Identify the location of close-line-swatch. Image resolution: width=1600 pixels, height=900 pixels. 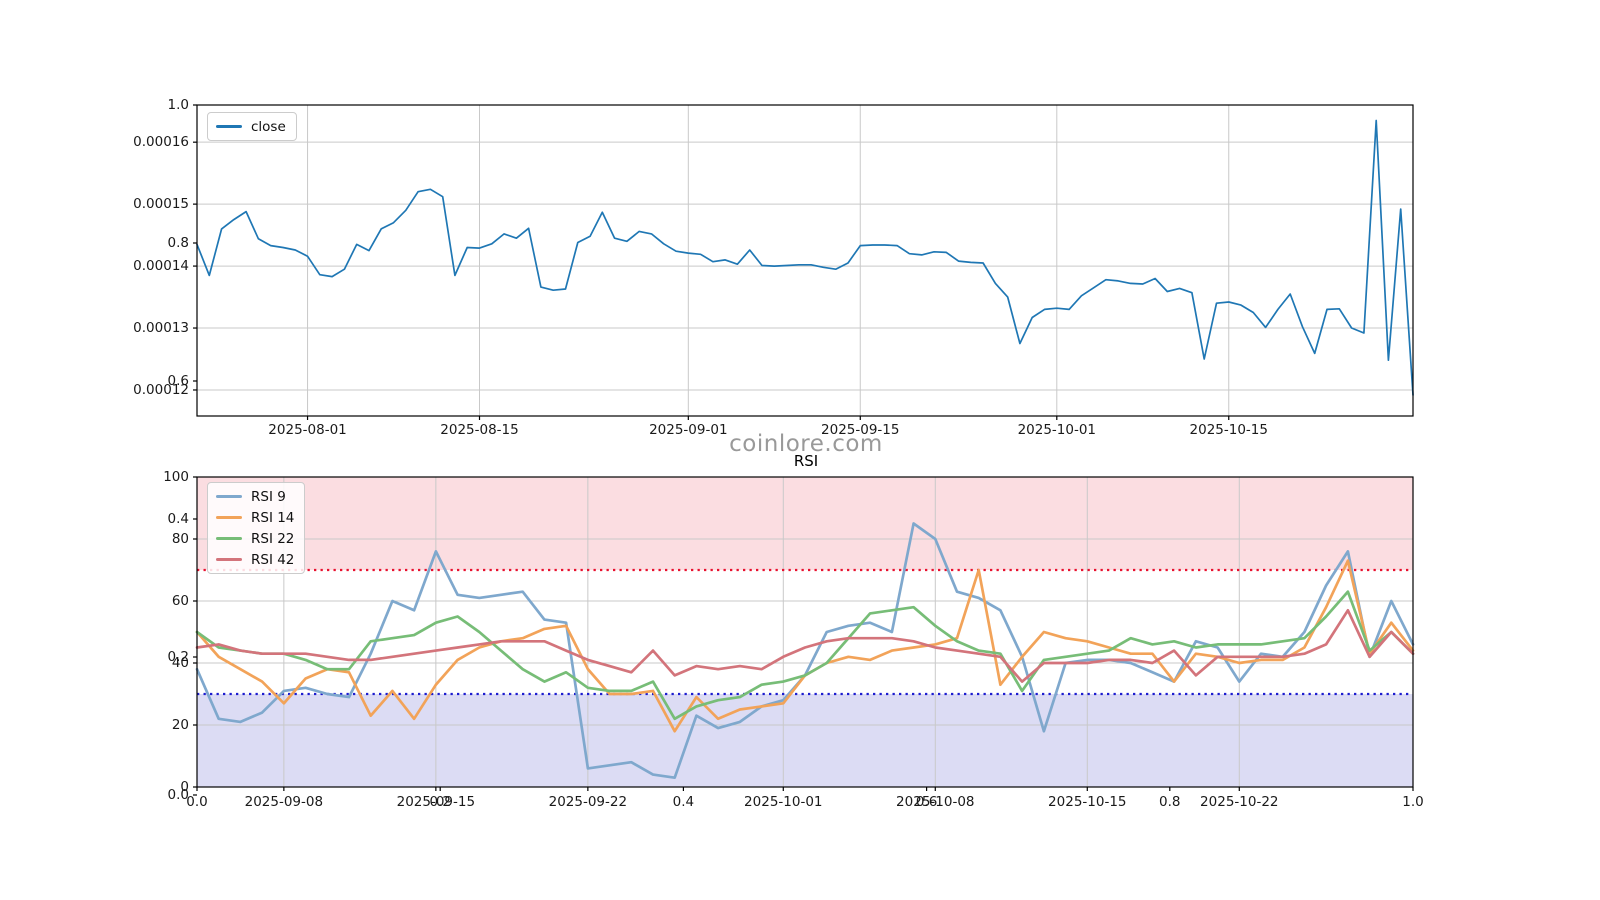
(229, 126).